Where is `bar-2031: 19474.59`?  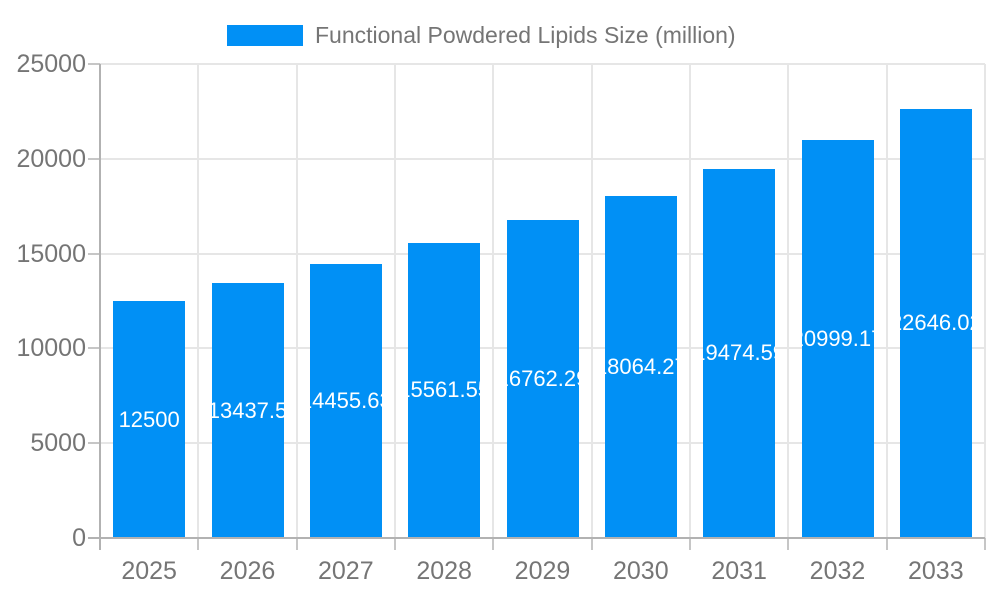 bar-2031: 19474.59 is located at coordinates (739, 353).